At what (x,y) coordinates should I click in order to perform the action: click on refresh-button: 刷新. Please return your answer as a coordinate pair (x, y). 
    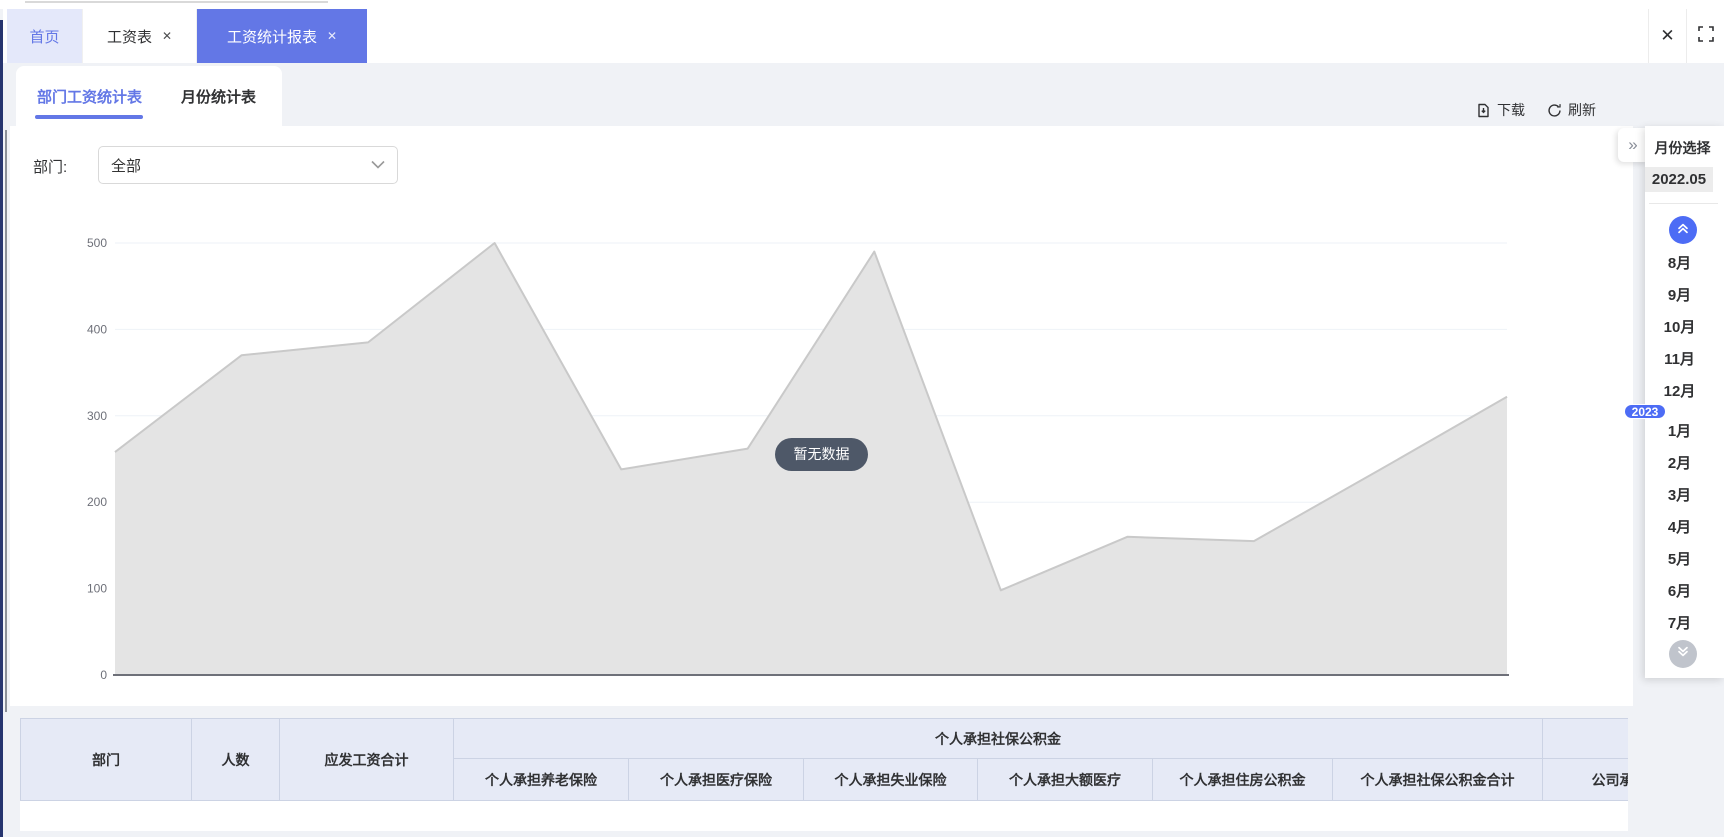
    Looking at the image, I should click on (1571, 110).